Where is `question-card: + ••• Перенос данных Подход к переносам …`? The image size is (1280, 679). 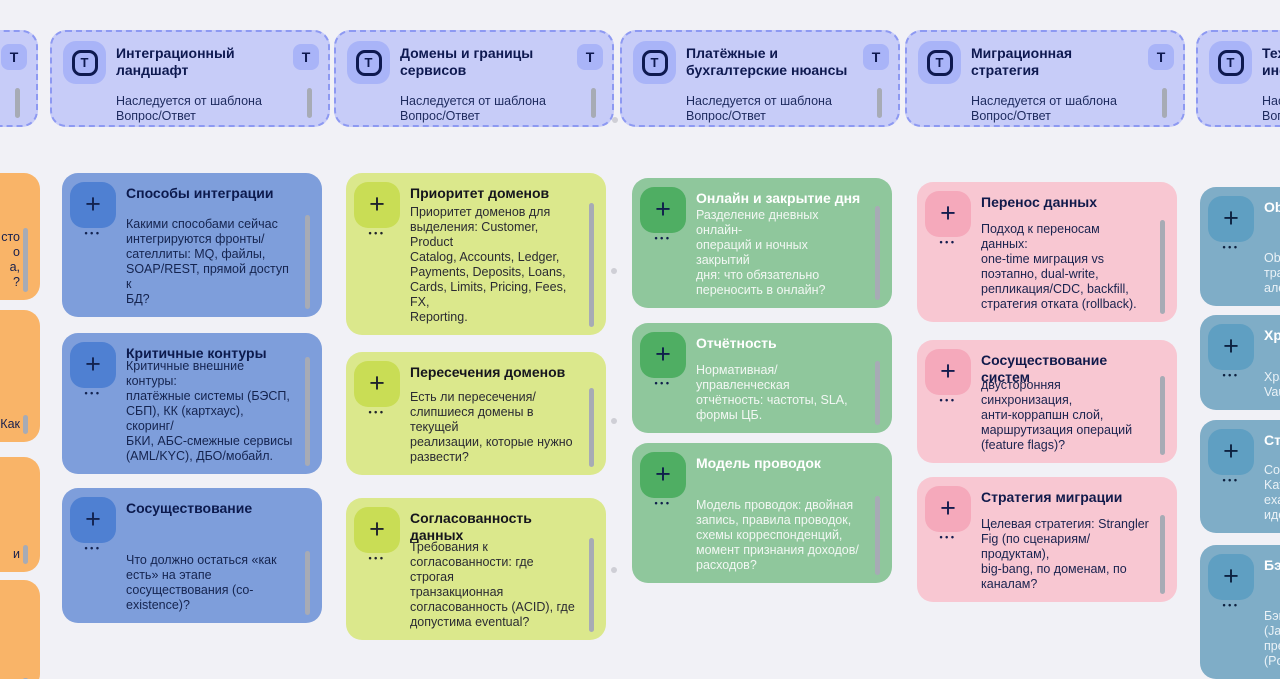 question-card: + ••• Перенос данных Подход к переносам … is located at coordinates (1047, 252).